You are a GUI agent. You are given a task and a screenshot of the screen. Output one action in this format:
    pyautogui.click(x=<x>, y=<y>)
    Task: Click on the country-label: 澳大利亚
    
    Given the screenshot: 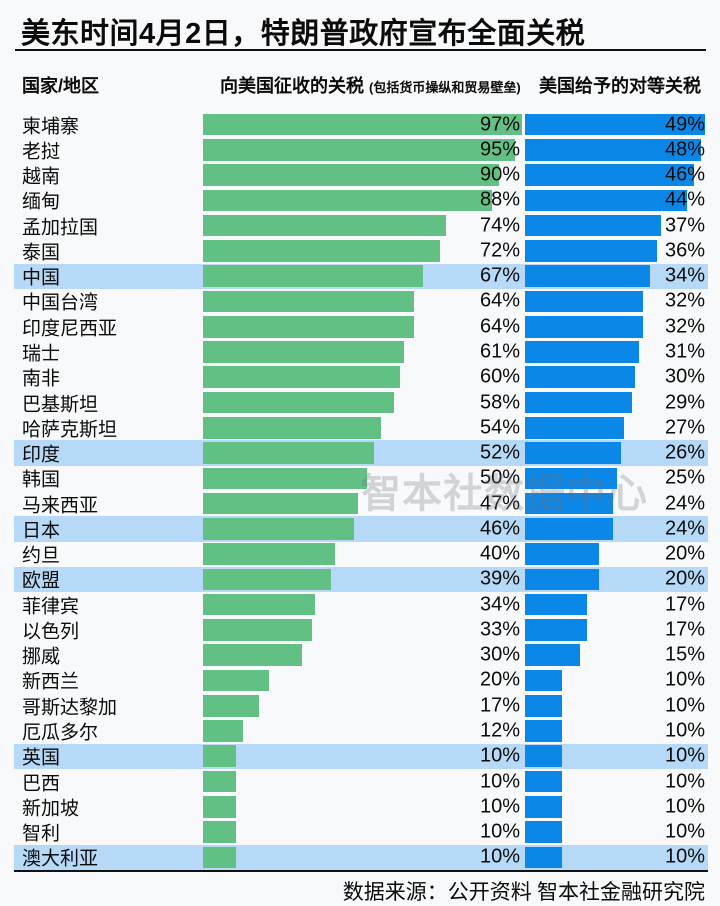 What is the action you would take?
    pyautogui.click(x=60, y=859)
    